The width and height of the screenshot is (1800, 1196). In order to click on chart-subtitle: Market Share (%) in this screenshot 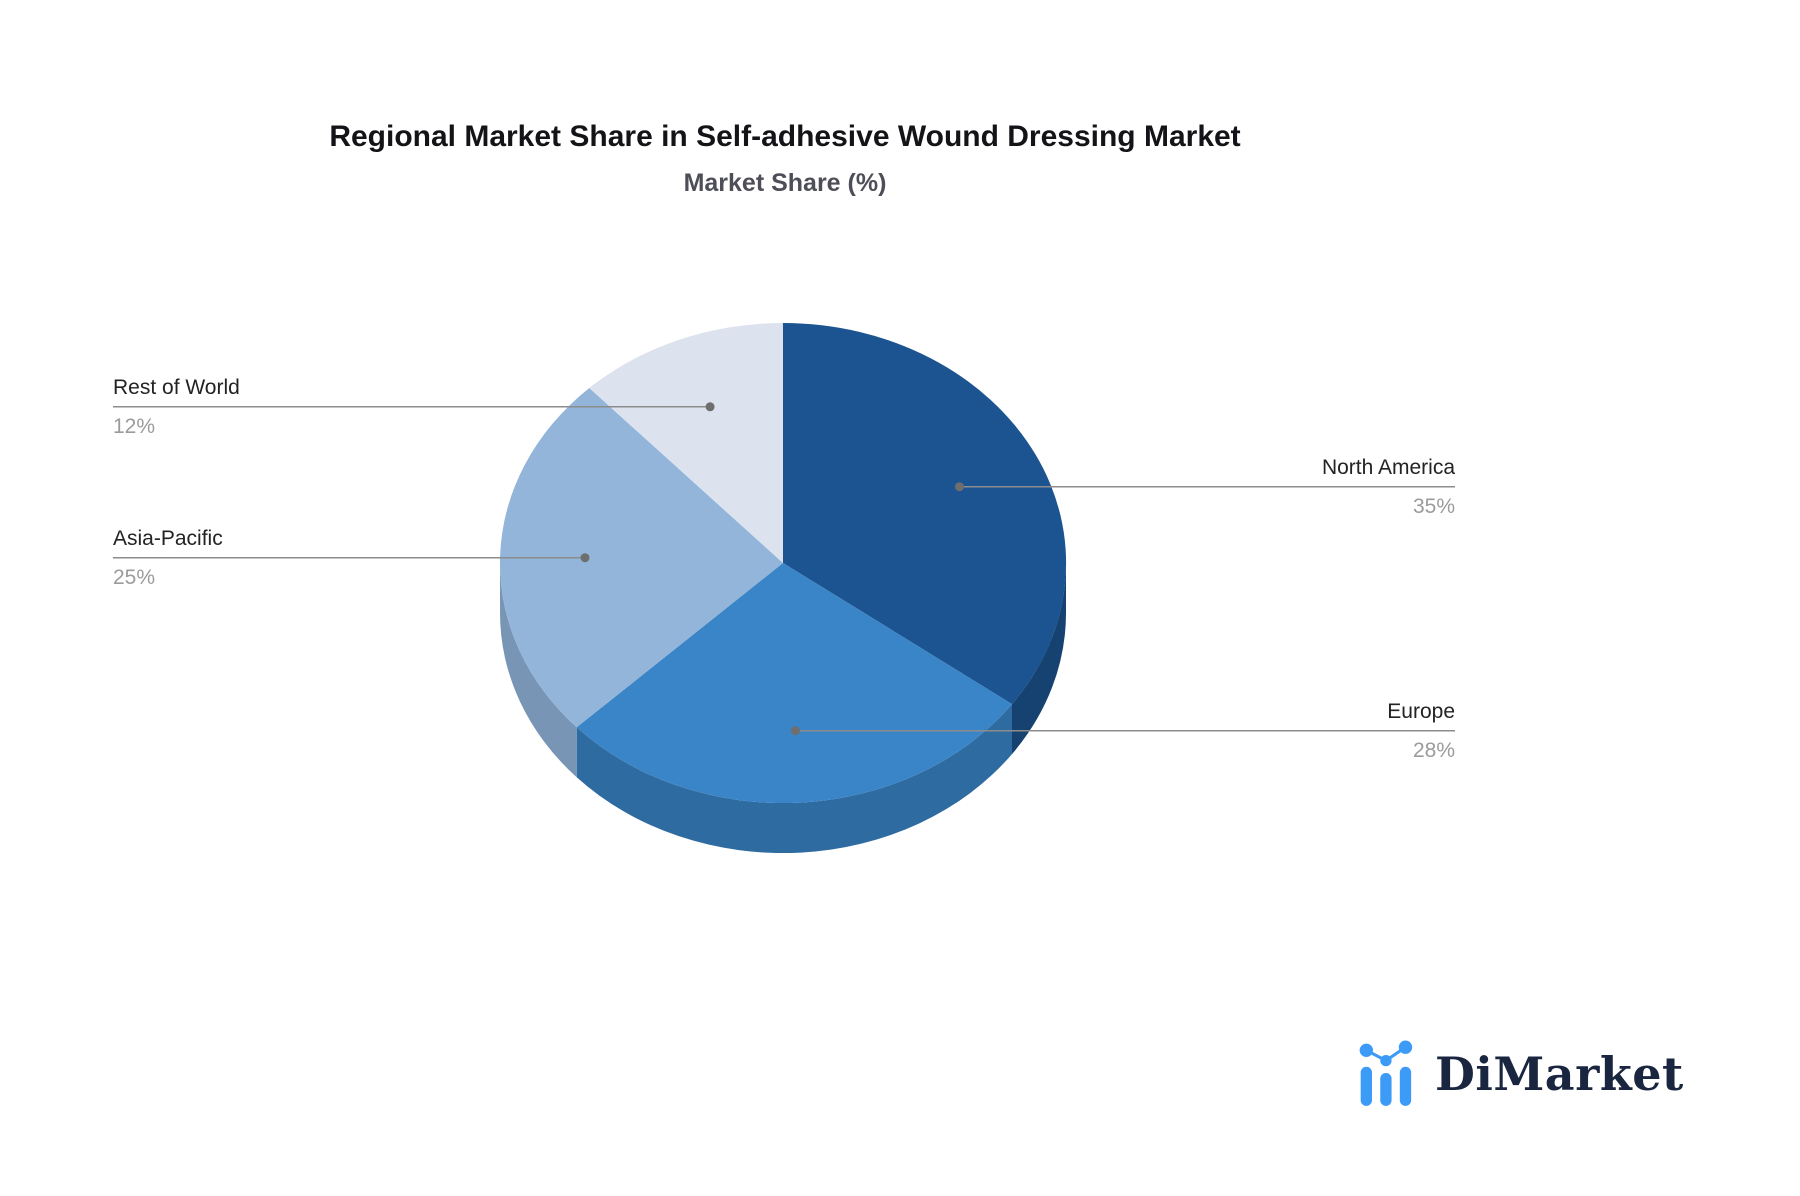, I will do `click(785, 183)`.